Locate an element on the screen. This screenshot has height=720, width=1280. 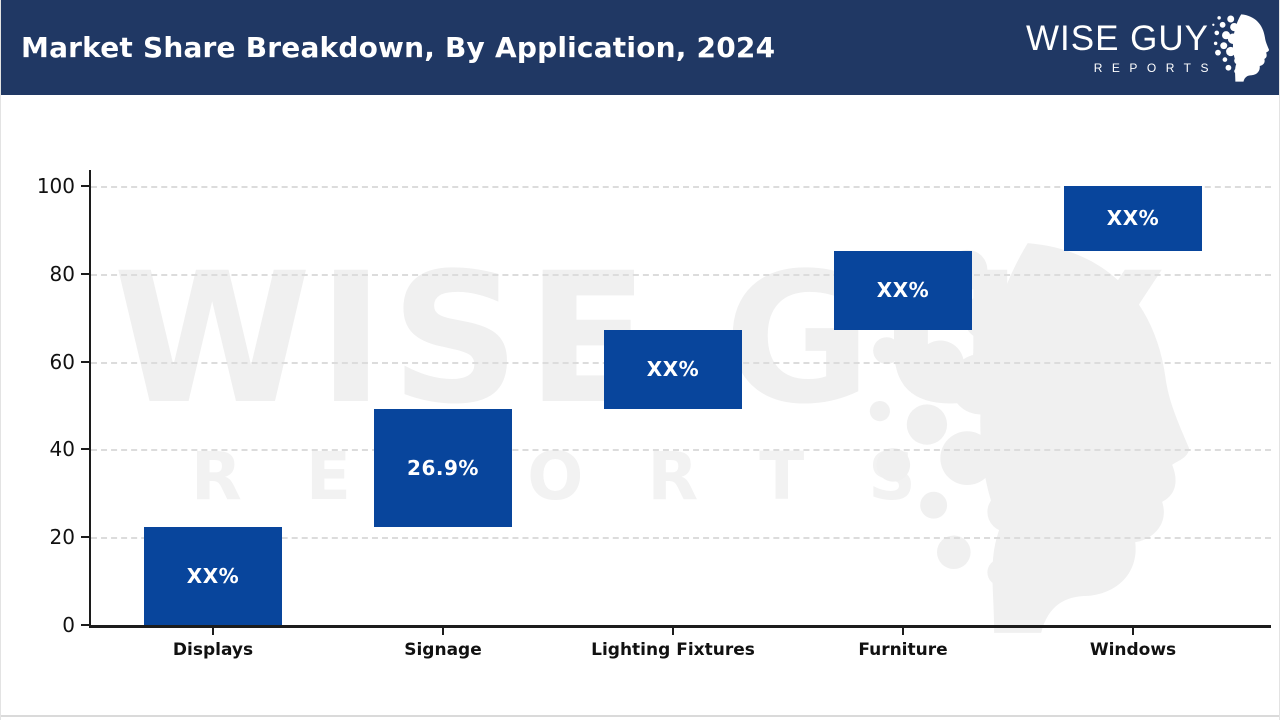
logo-wordmark: WISE GUY is located at coordinates (1117, 38).